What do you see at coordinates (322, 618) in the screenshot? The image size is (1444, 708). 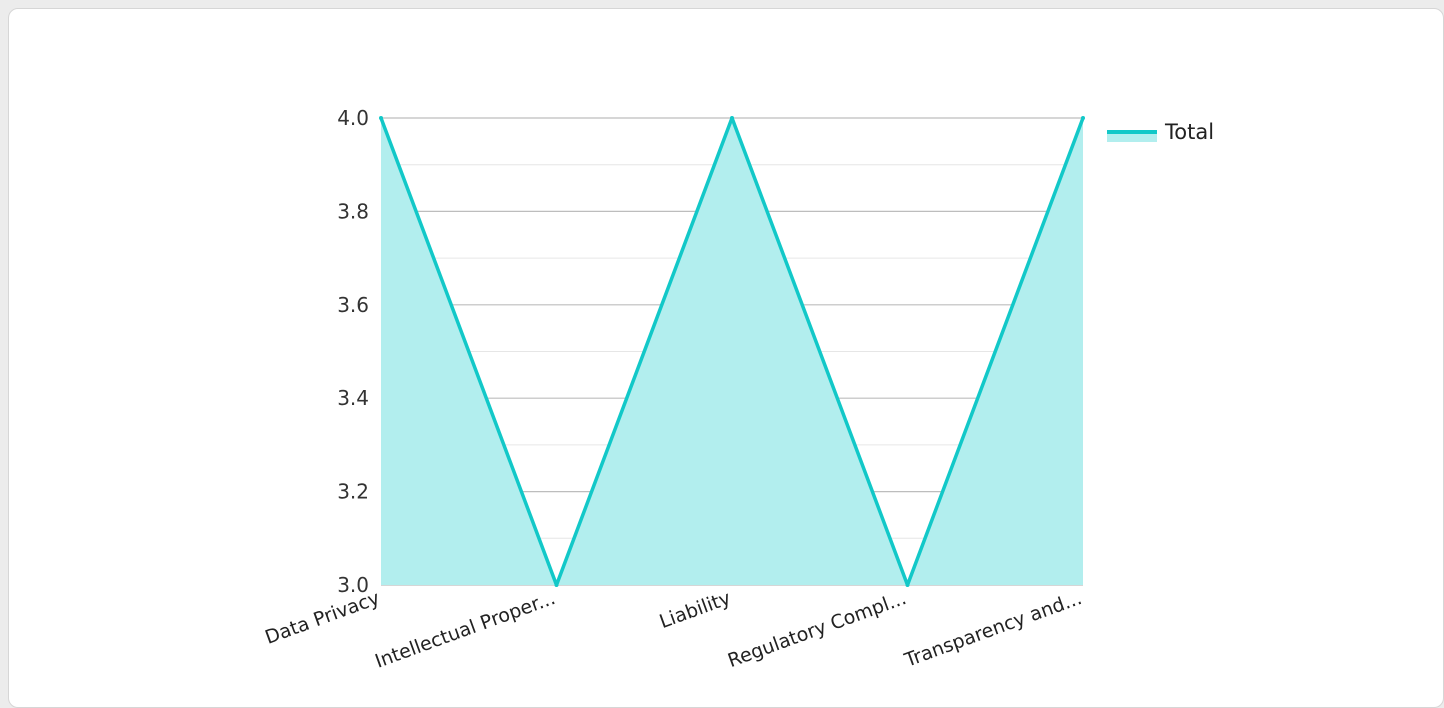 I see `x-category-label: Data Privacy` at bounding box center [322, 618].